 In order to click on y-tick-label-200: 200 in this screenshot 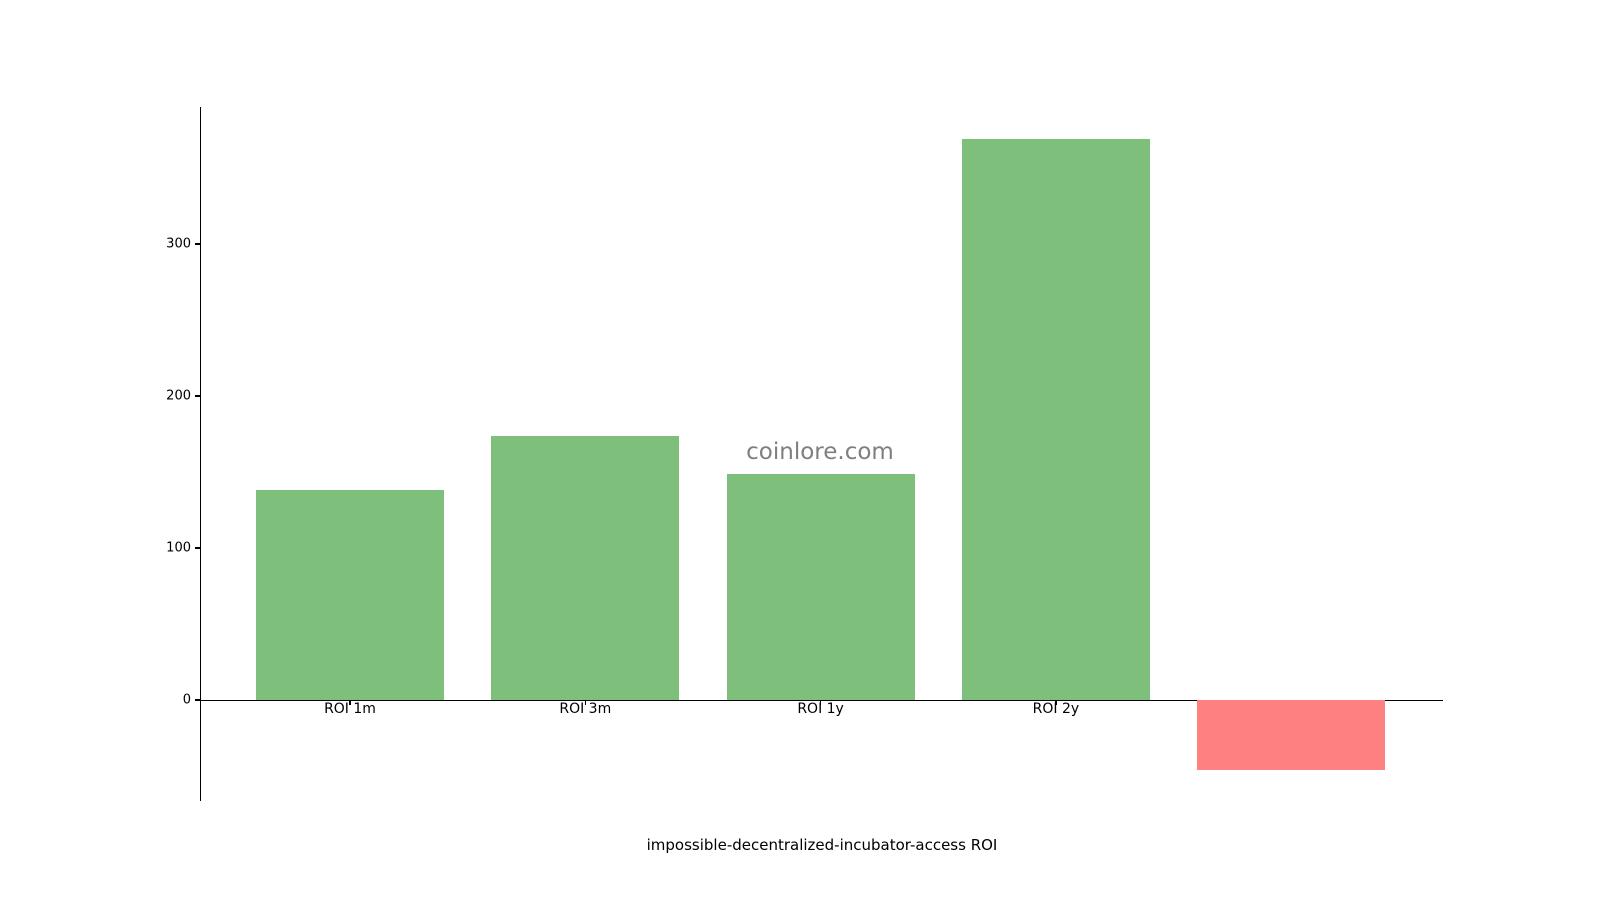, I will do `click(178, 396)`.